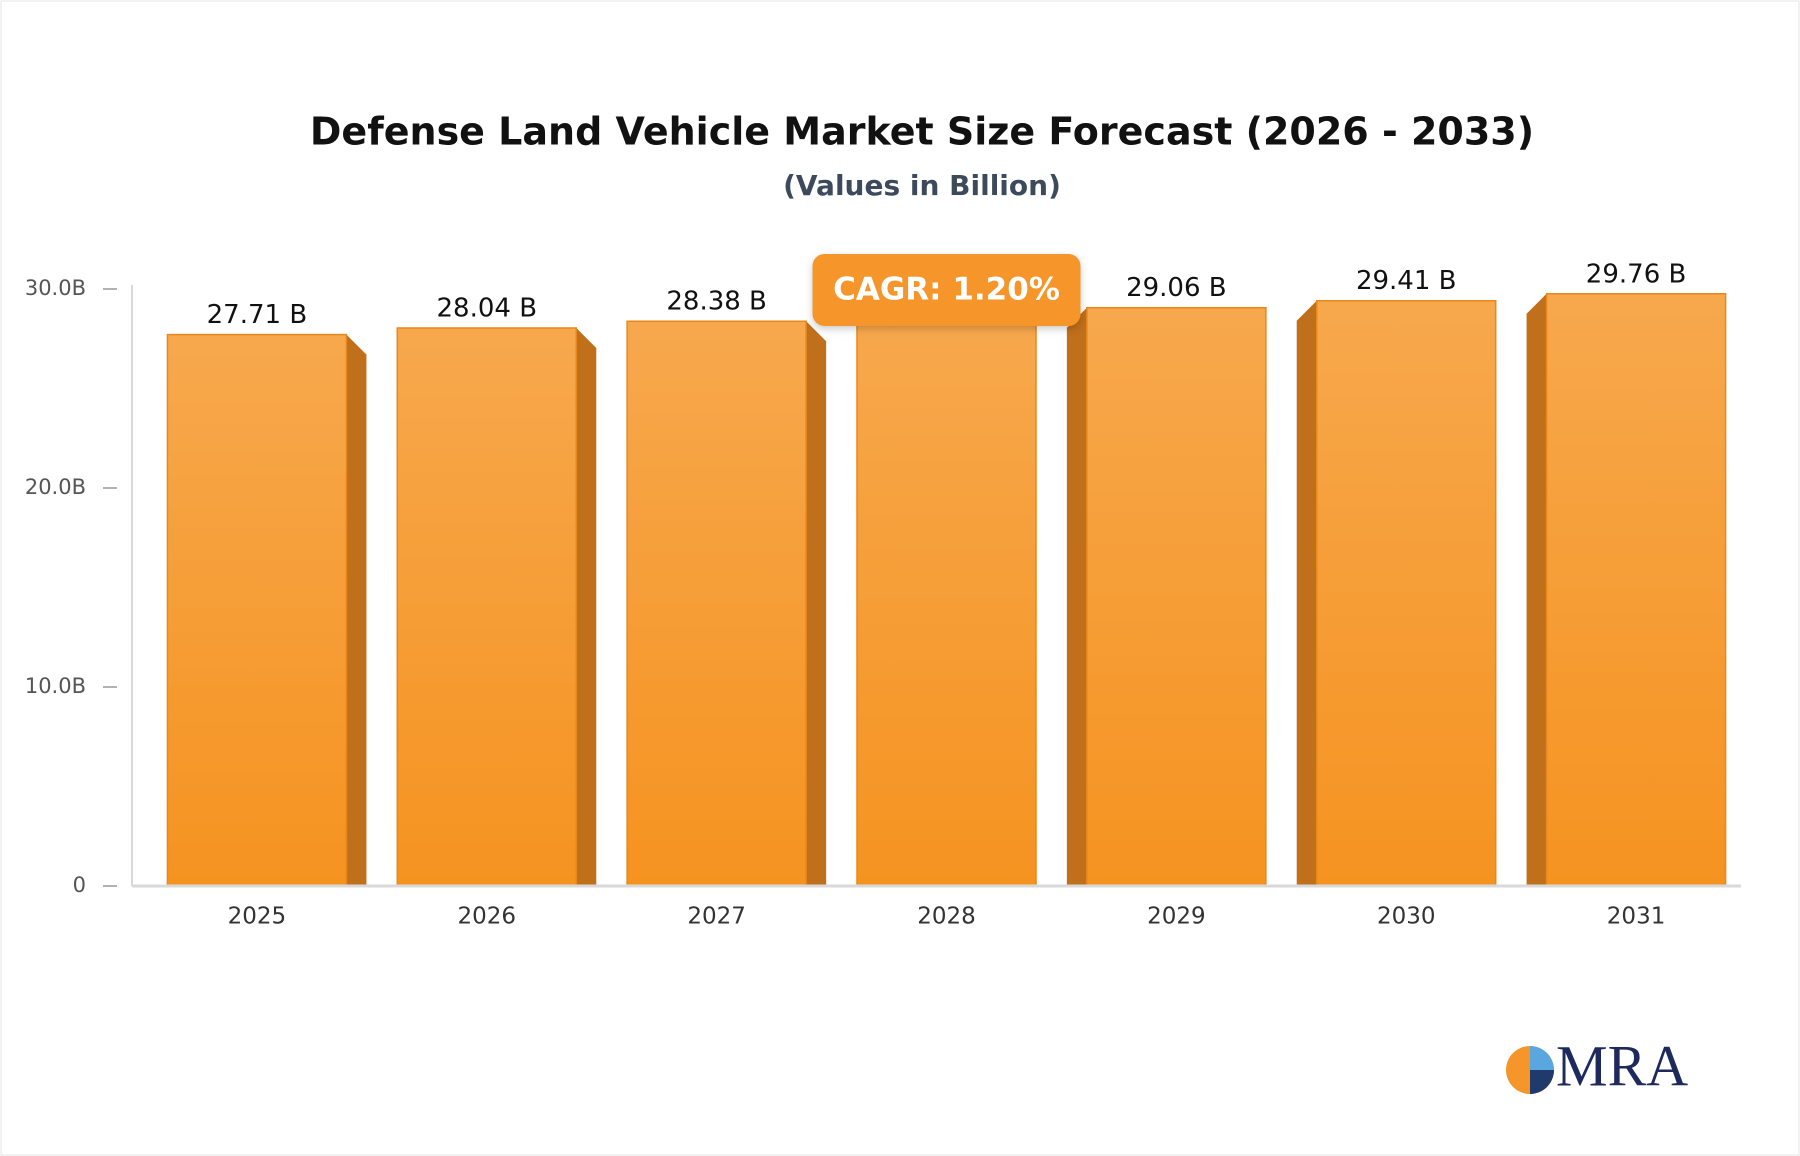  Describe the element at coordinates (79, 885) in the screenshot. I see `y-tick-label: 0` at that location.